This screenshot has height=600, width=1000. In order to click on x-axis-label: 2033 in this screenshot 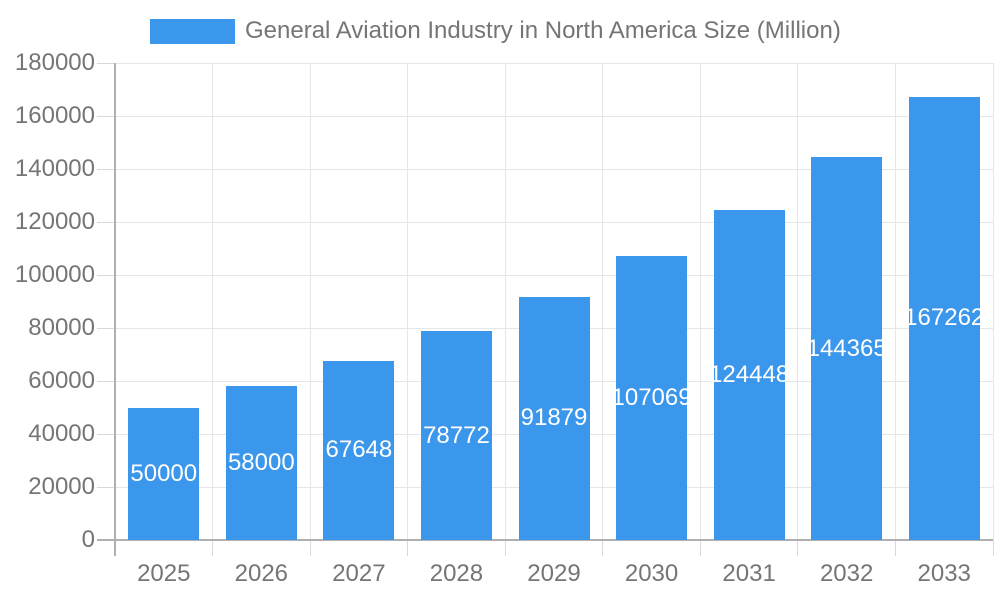, I will do `click(944, 573)`.